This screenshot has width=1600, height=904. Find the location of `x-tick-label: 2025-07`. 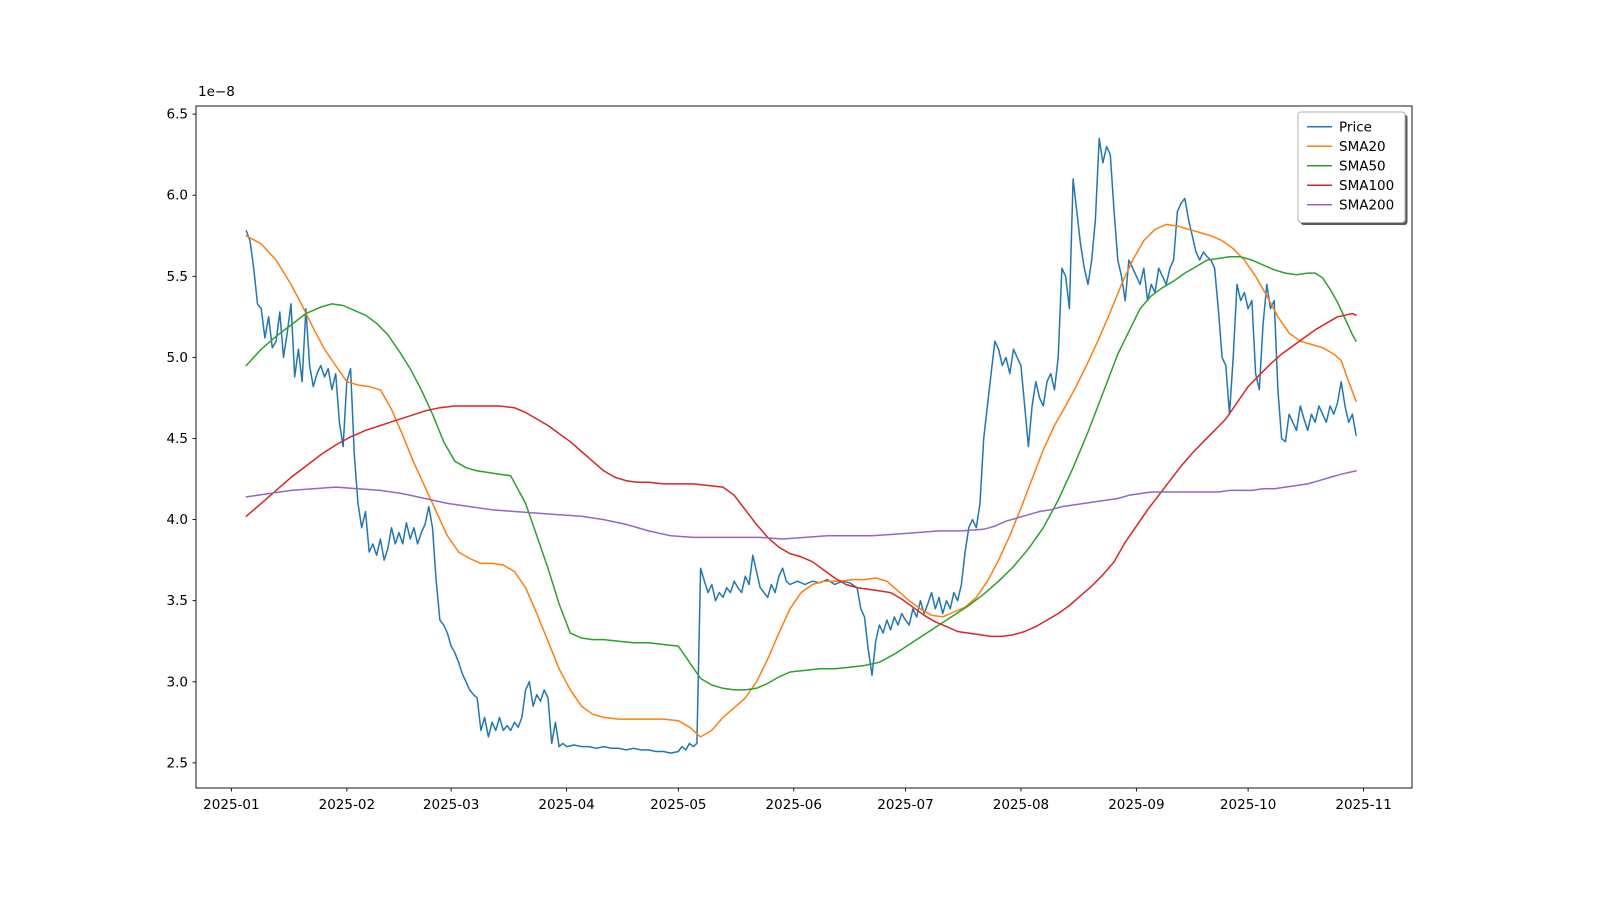

x-tick-label: 2025-07 is located at coordinates (905, 805).